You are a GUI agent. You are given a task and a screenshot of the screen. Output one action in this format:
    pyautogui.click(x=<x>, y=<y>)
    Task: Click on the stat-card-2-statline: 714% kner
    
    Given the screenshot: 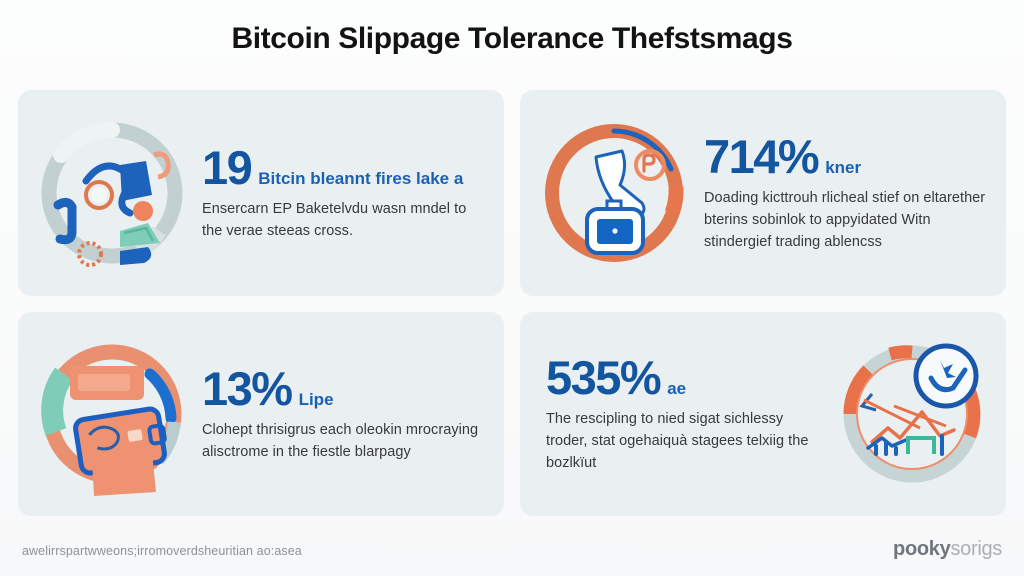 What is the action you would take?
    pyautogui.click(x=845, y=156)
    